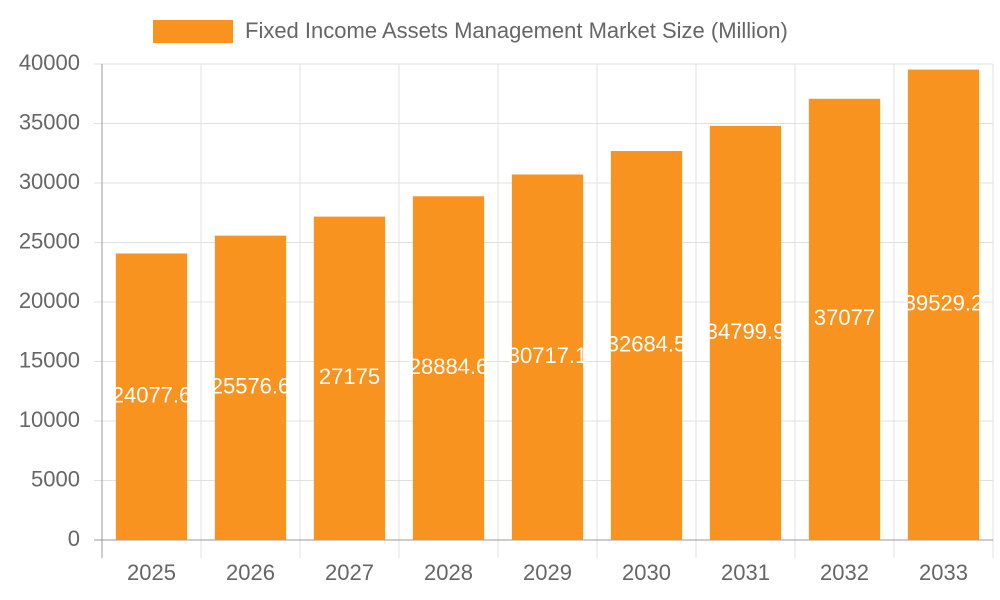  I want to click on x-tick-label: 2027, so click(349, 572).